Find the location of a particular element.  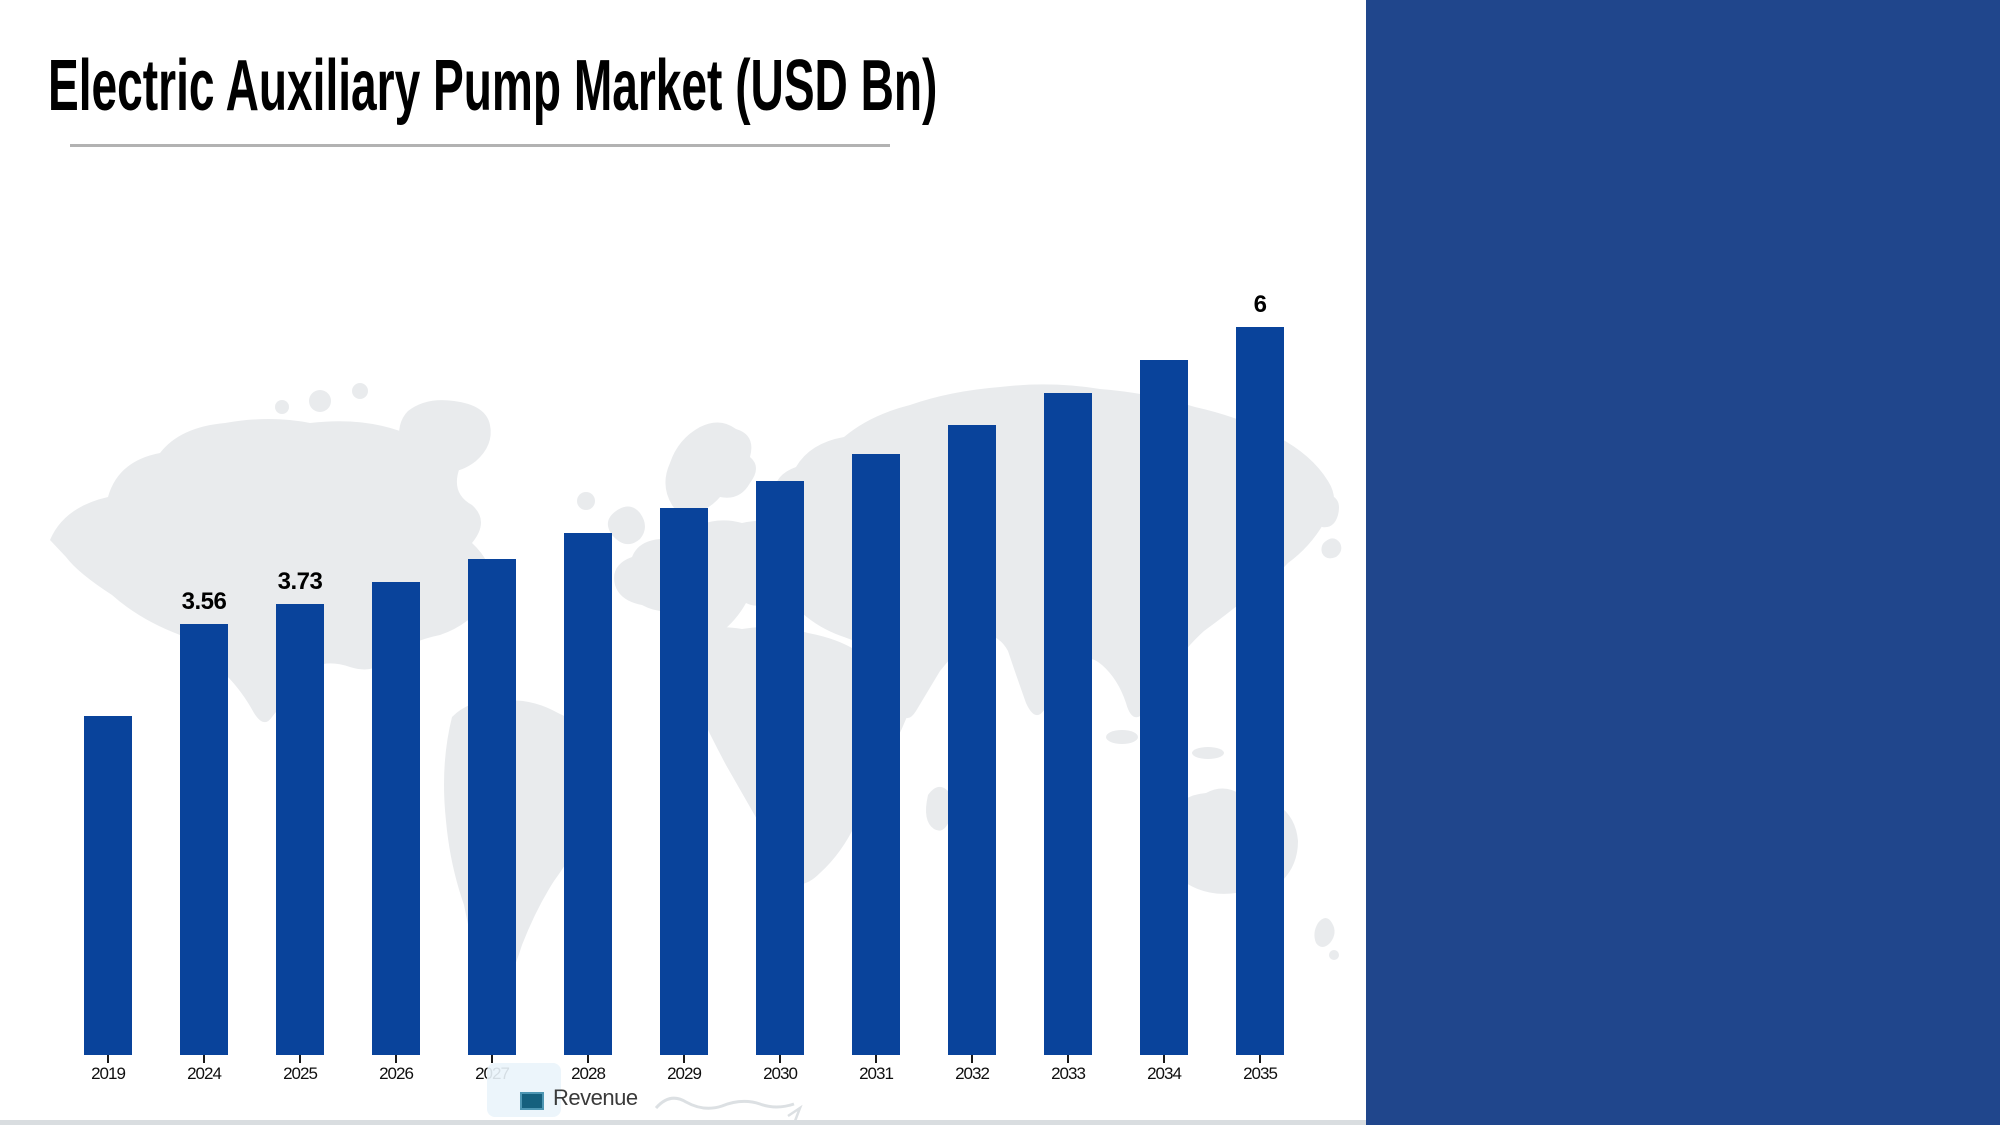

title-underline-rule is located at coordinates (480, 145).